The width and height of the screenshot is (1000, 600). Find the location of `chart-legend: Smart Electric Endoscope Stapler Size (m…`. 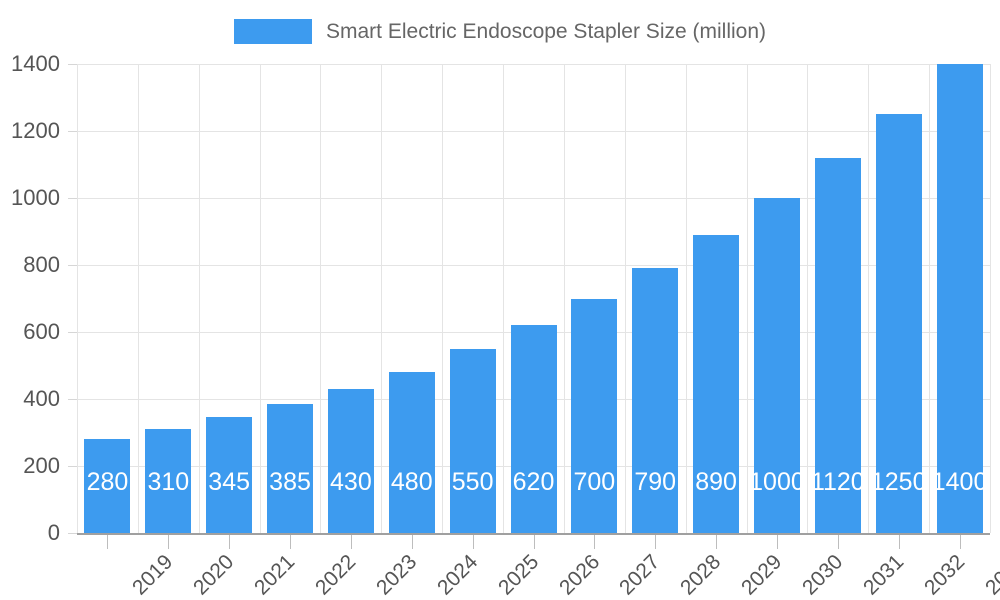

chart-legend: Smart Electric Endoscope Stapler Size (m… is located at coordinates (500, 31).